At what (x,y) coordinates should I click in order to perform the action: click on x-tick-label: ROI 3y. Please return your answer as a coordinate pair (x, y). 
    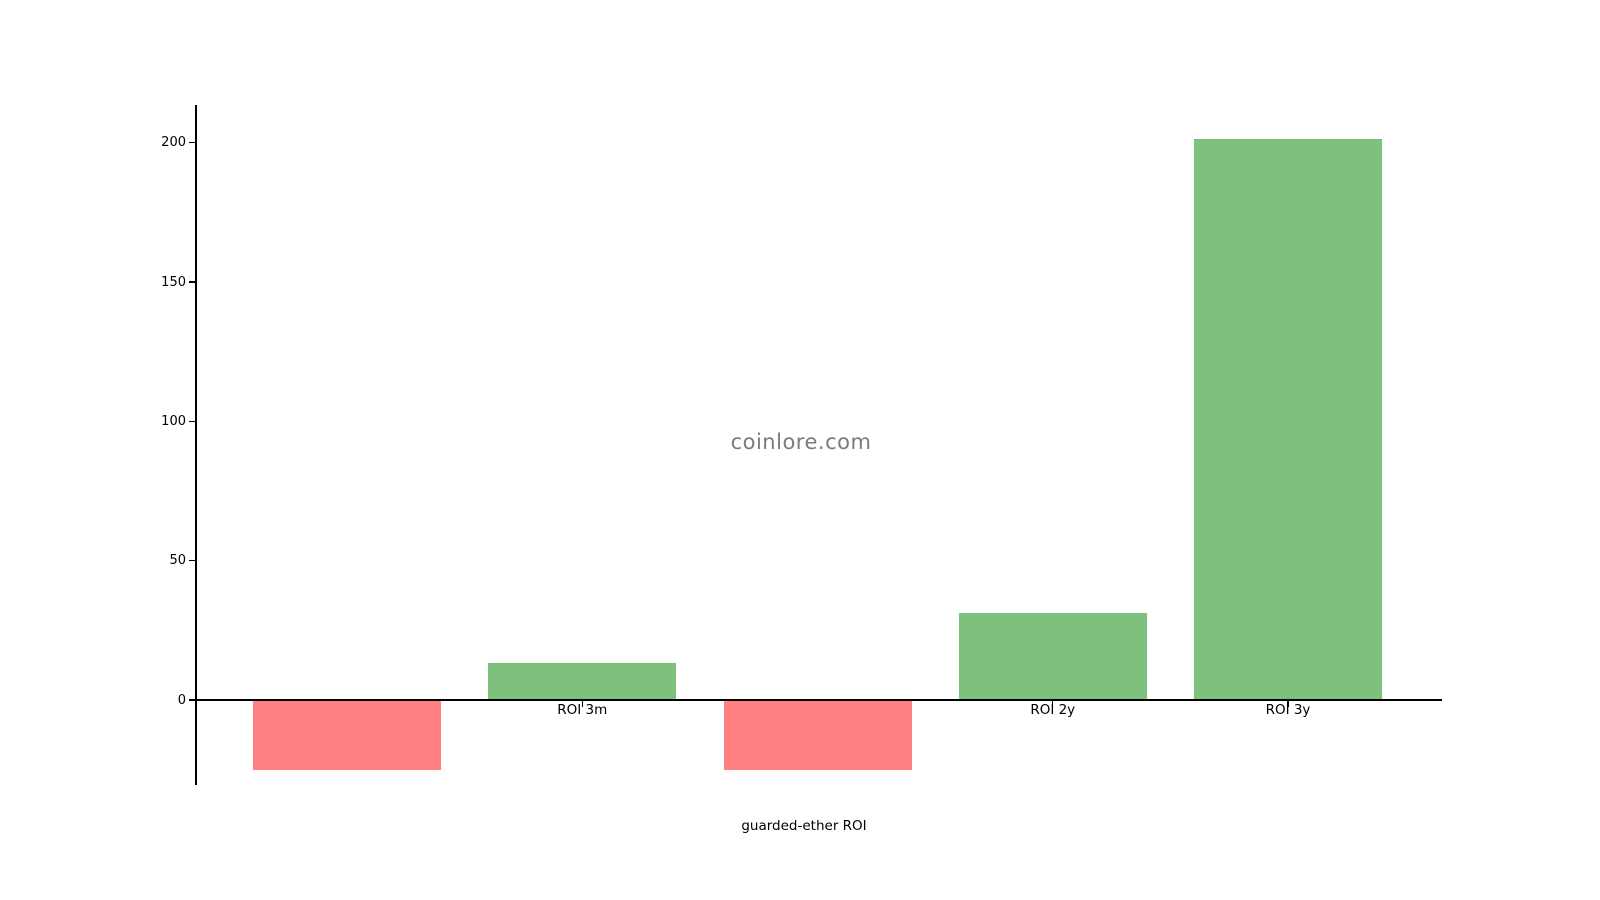
    Looking at the image, I should click on (1288, 710).